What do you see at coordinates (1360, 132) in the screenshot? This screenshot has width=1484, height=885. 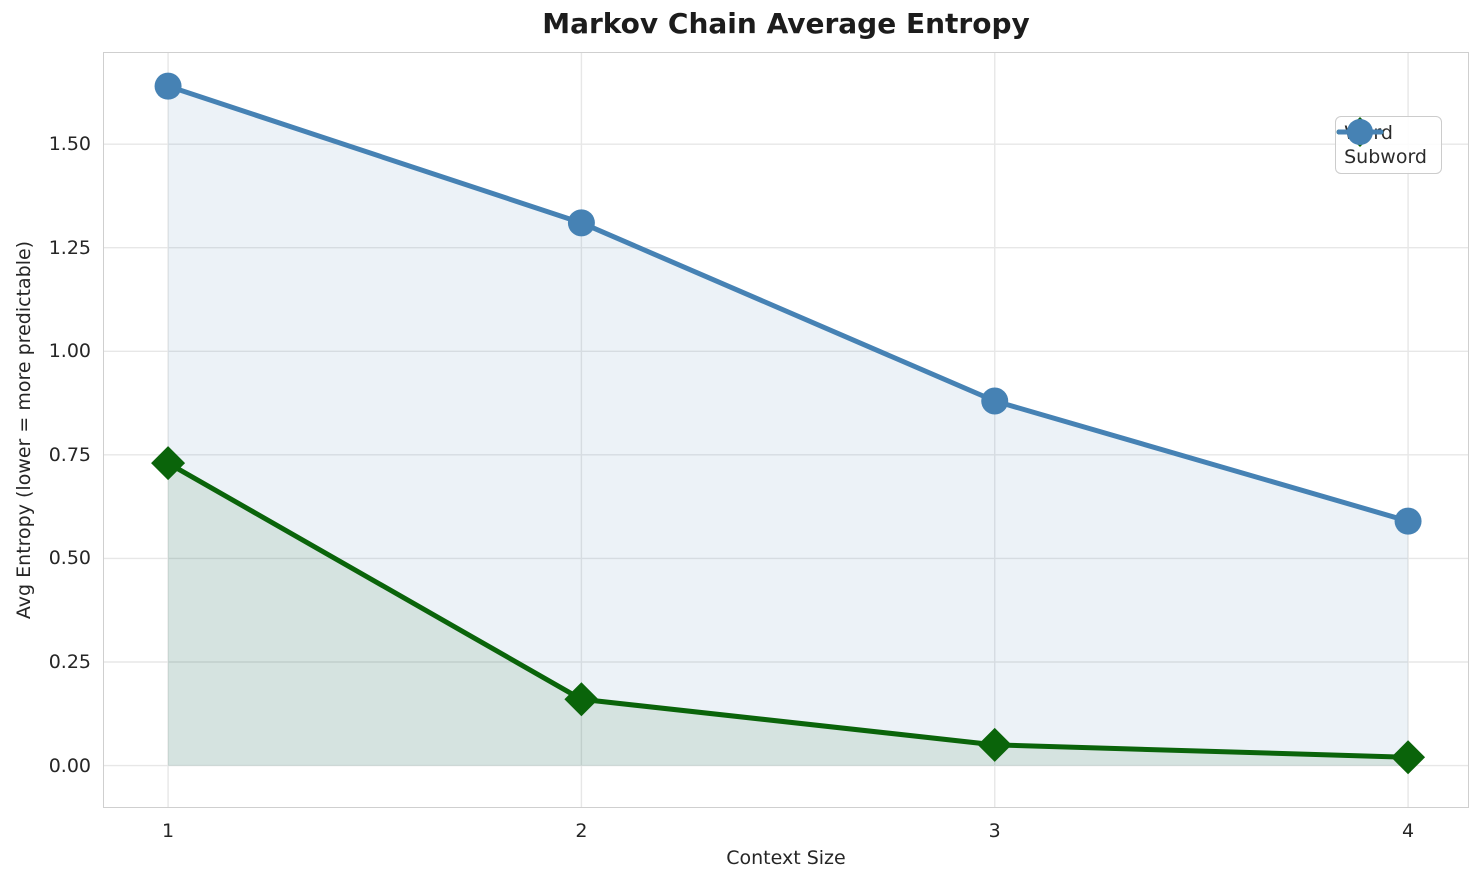 I see `circle-marker-icon` at bounding box center [1360, 132].